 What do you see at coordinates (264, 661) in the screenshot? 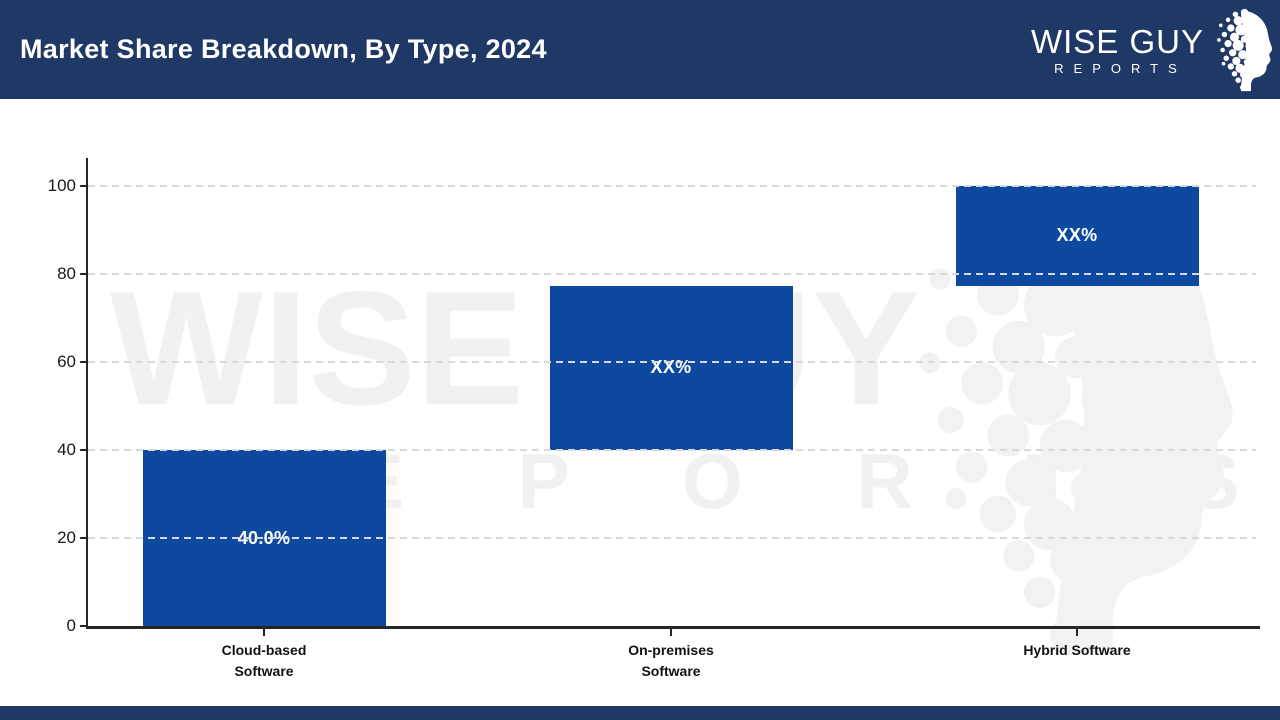
I see `category-label: Cloud-based Software` at bounding box center [264, 661].